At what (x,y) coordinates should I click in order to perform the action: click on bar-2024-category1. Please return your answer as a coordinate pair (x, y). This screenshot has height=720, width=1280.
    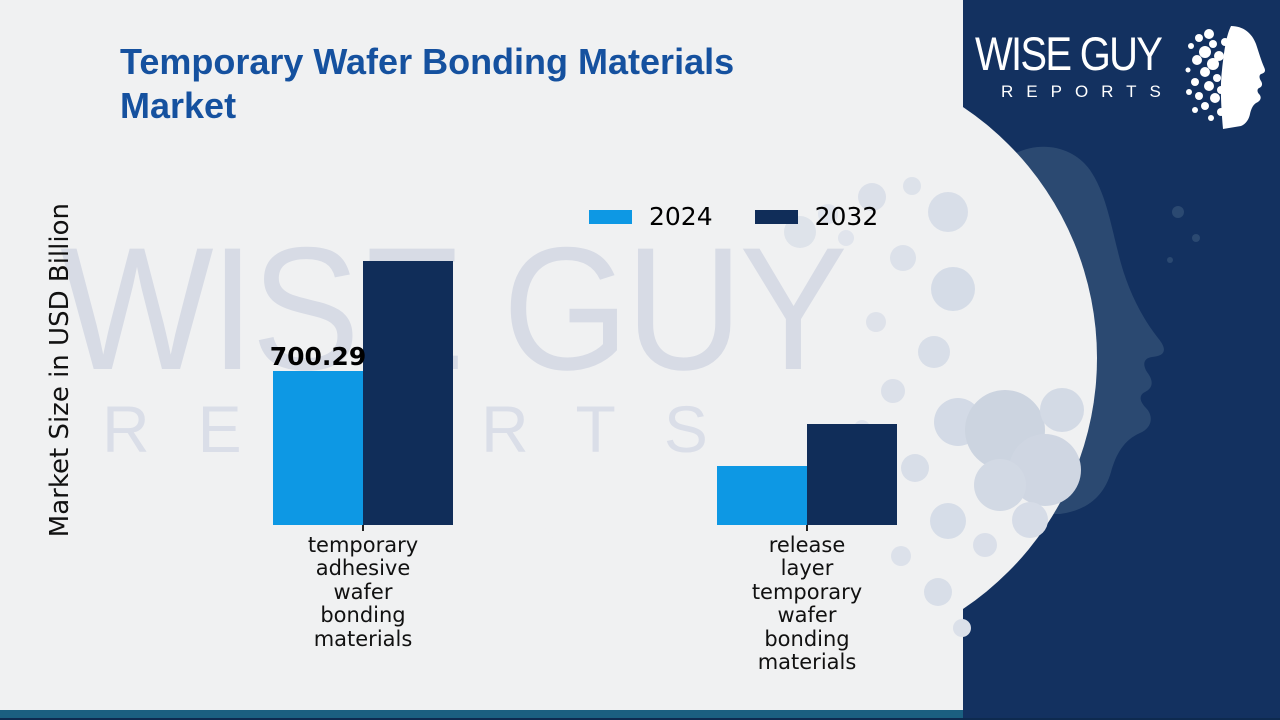
    Looking at the image, I should click on (762, 495).